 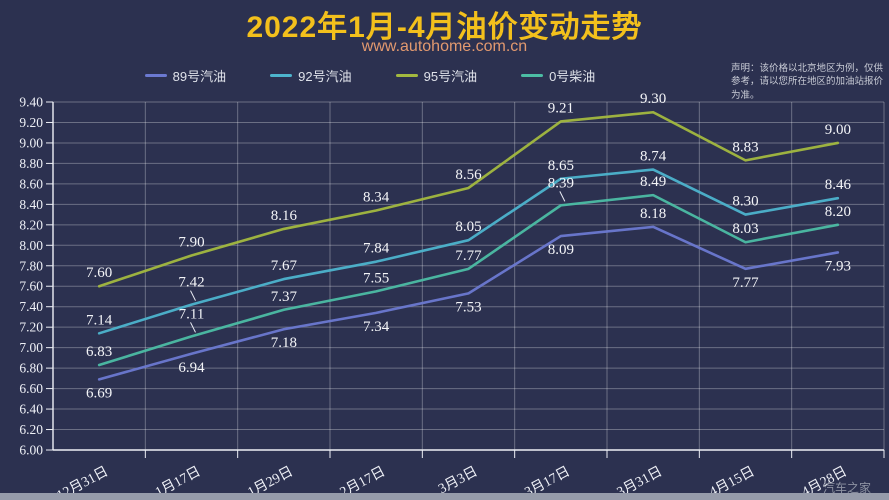 What do you see at coordinates (838, 266) in the screenshot?
I see `svg-text: 7.93` at bounding box center [838, 266].